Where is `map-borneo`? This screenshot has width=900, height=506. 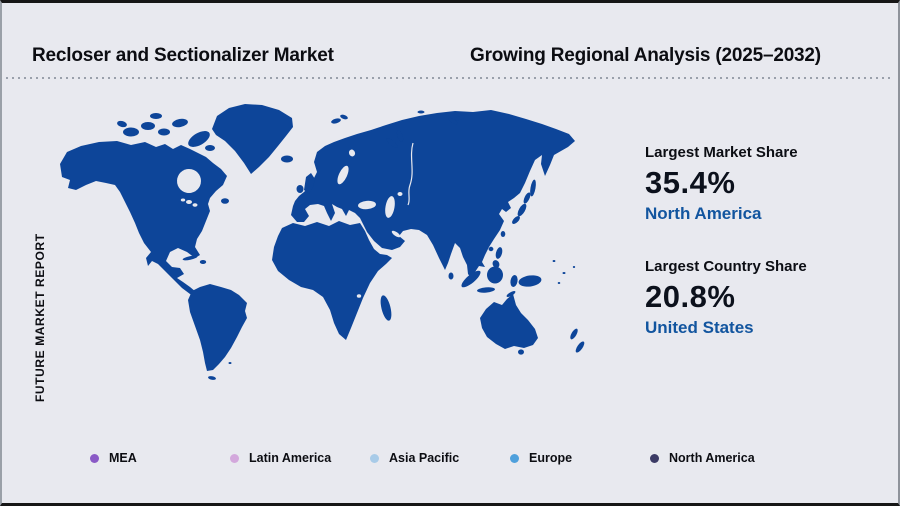
map-borneo is located at coordinates (495, 275).